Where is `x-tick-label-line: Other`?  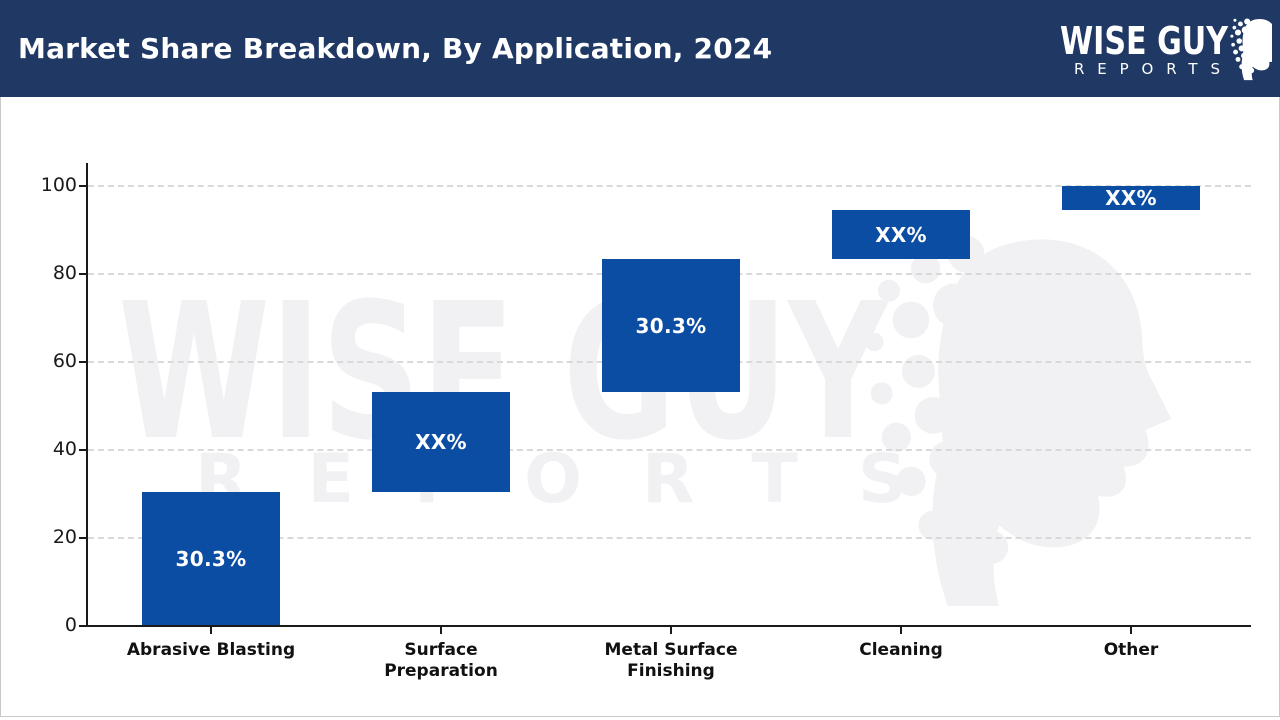
x-tick-label-line: Other is located at coordinates (1131, 650).